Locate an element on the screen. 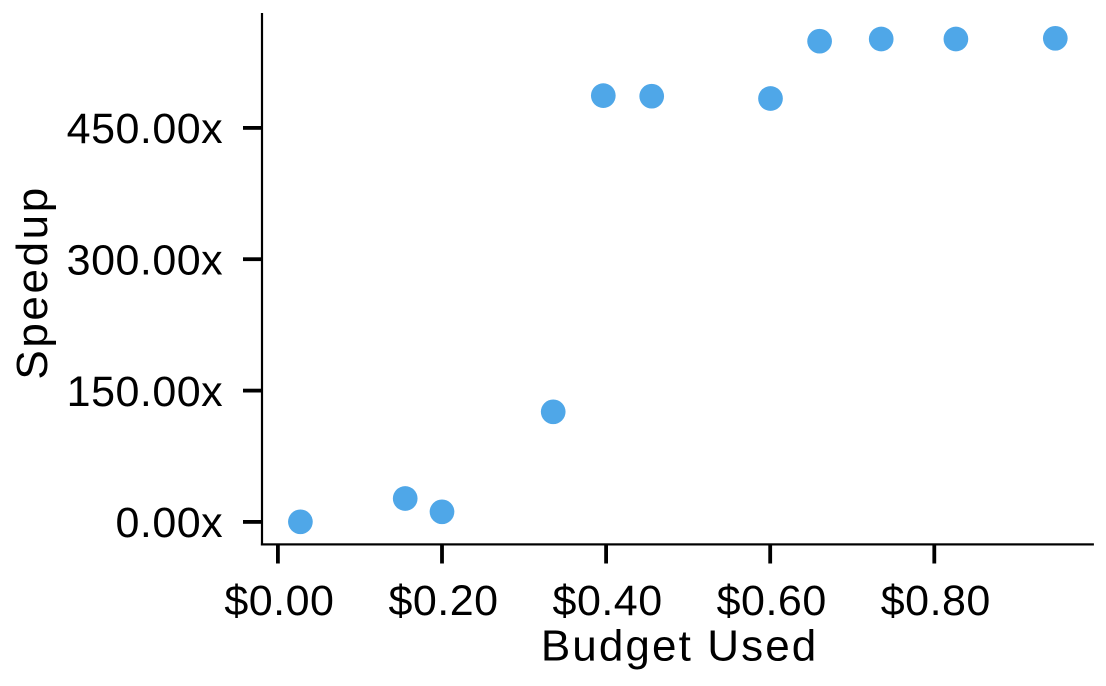 The height and width of the screenshot is (686, 1106). svg-text: $0.80 is located at coordinates (936, 601).